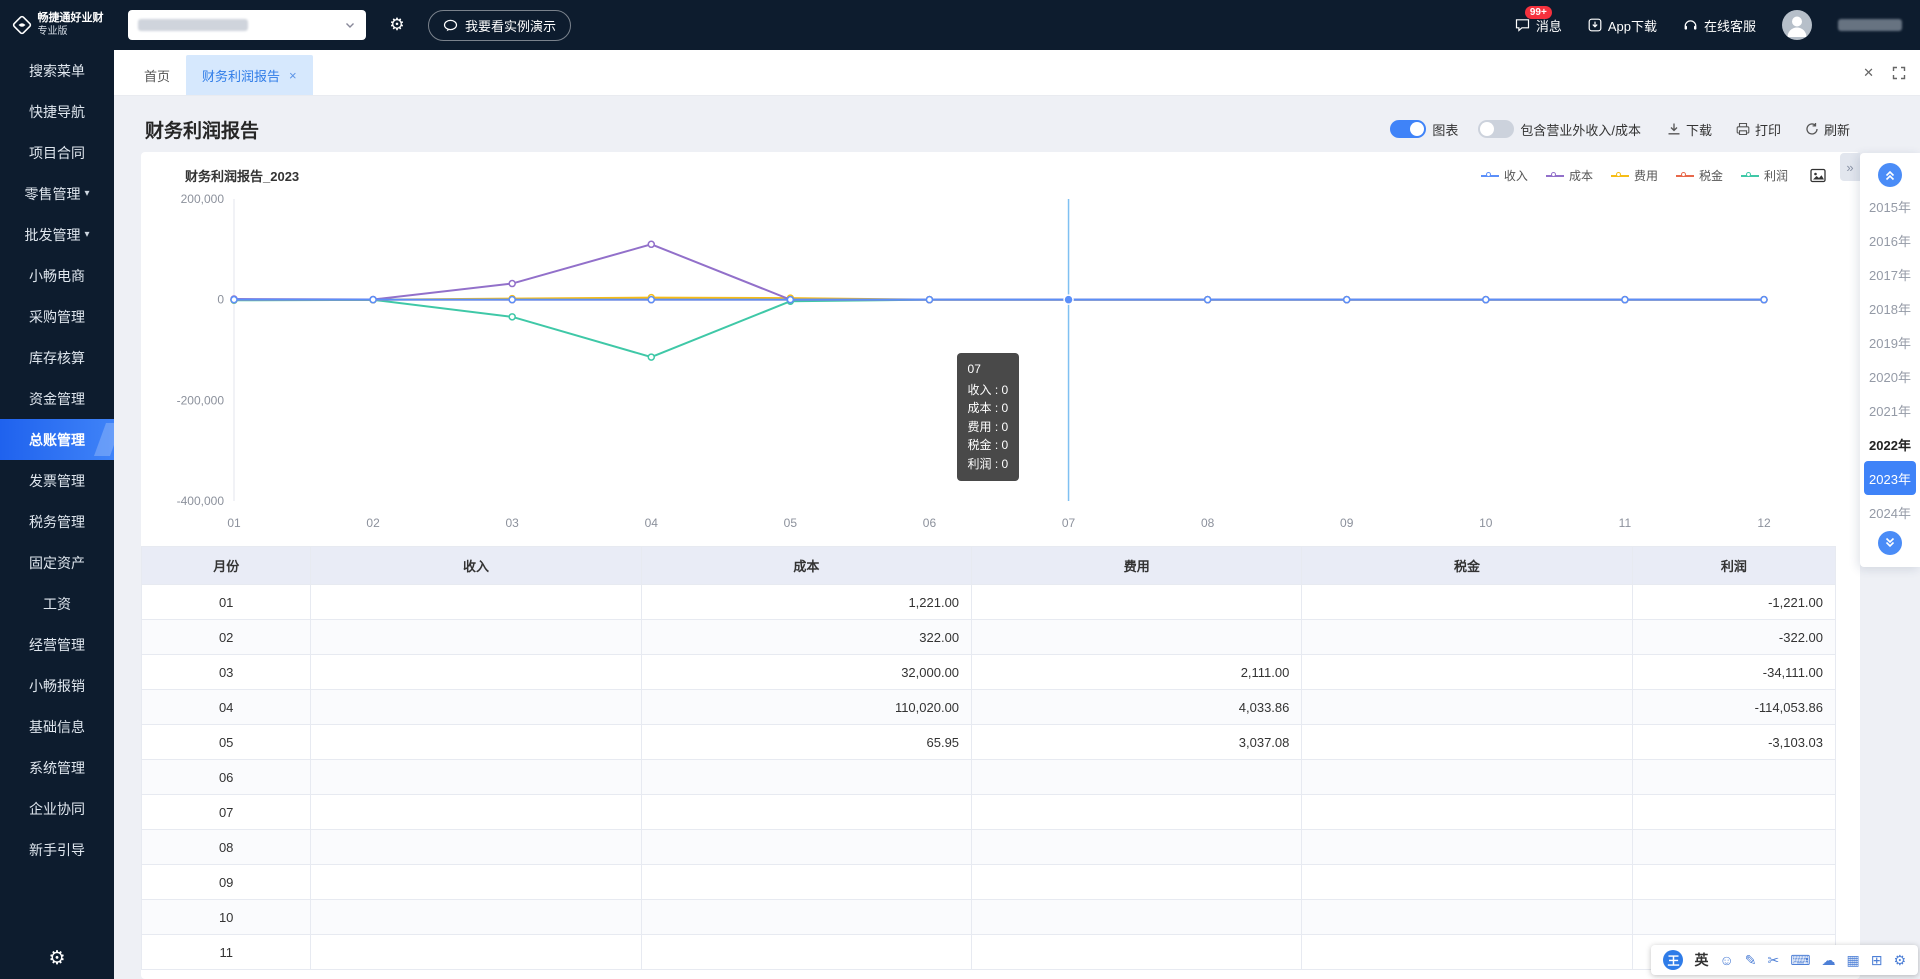 The width and height of the screenshot is (1920, 979). Describe the element at coordinates (989, 952) in the screenshot. I see `table-row: 11` at that location.